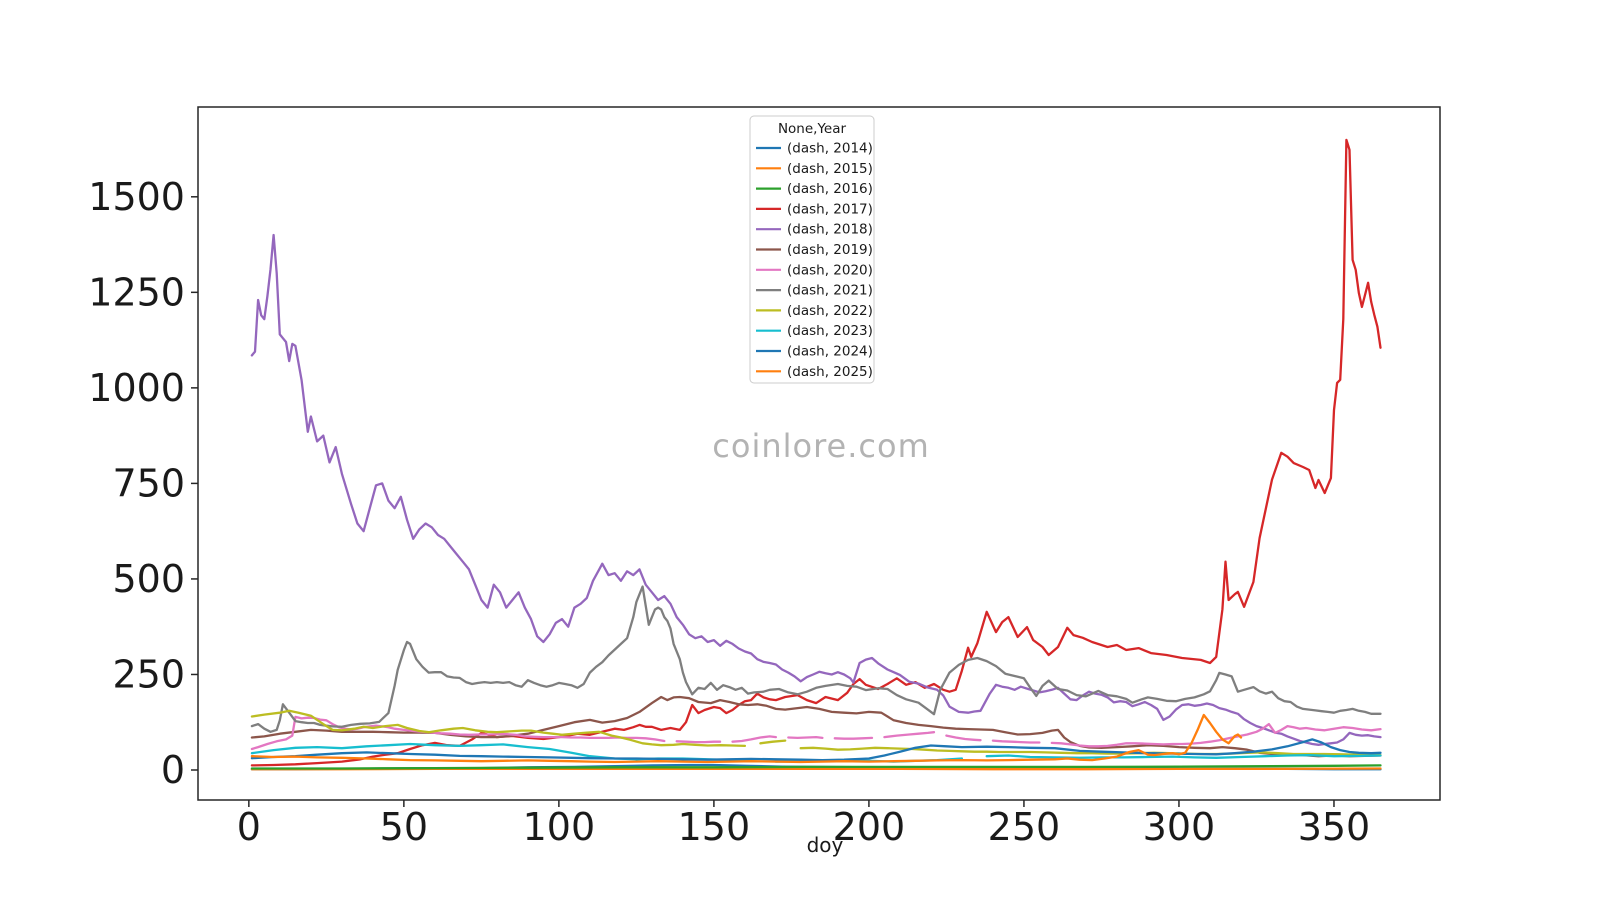 Image resolution: width=1600 pixels, height=900 pixels. Describe the element at coordinates (830, 291) in the screenshot. I see `legend-entry-label: (dash, 2021)` at that location.